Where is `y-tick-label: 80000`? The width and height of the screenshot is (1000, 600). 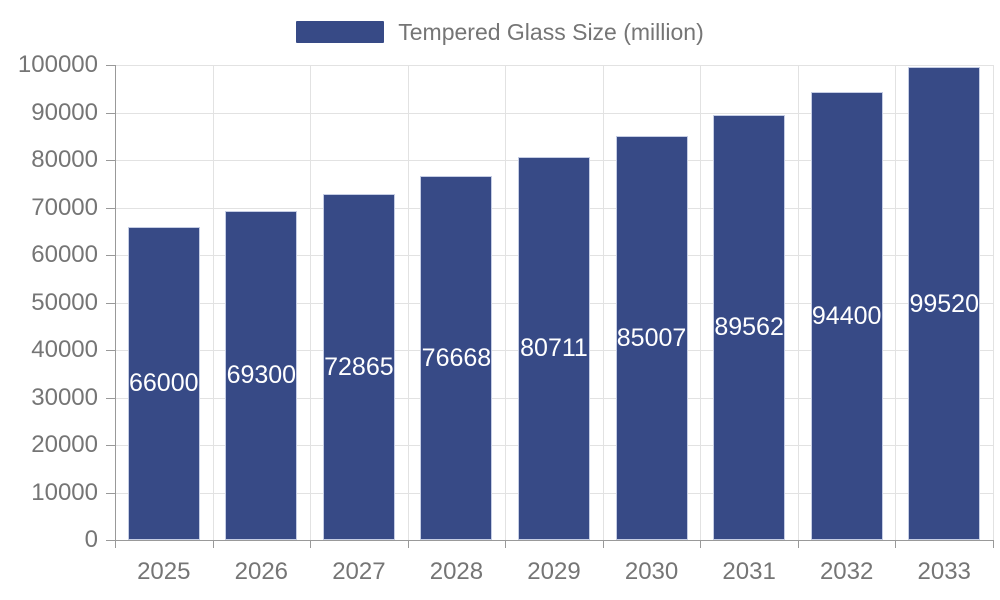 y-tick-label: 80000 is located at coordinates (64, 159).